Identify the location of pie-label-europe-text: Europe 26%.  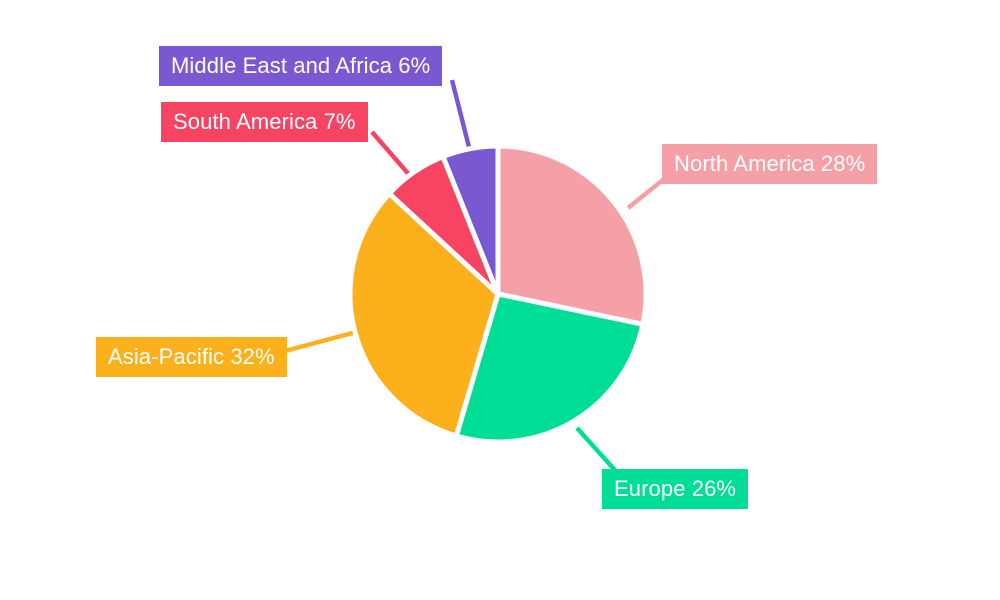
(675, 488).